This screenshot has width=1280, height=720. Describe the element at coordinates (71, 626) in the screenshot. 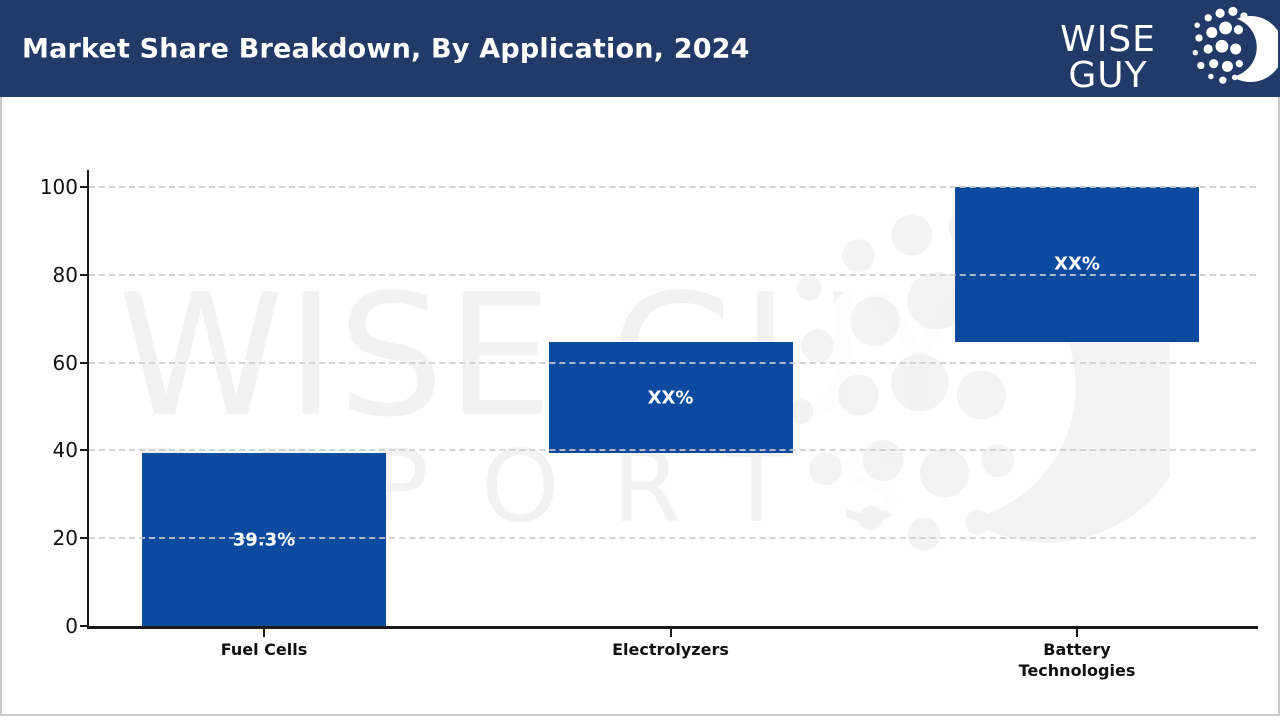

I see `y-tick-label: 0` at that location.